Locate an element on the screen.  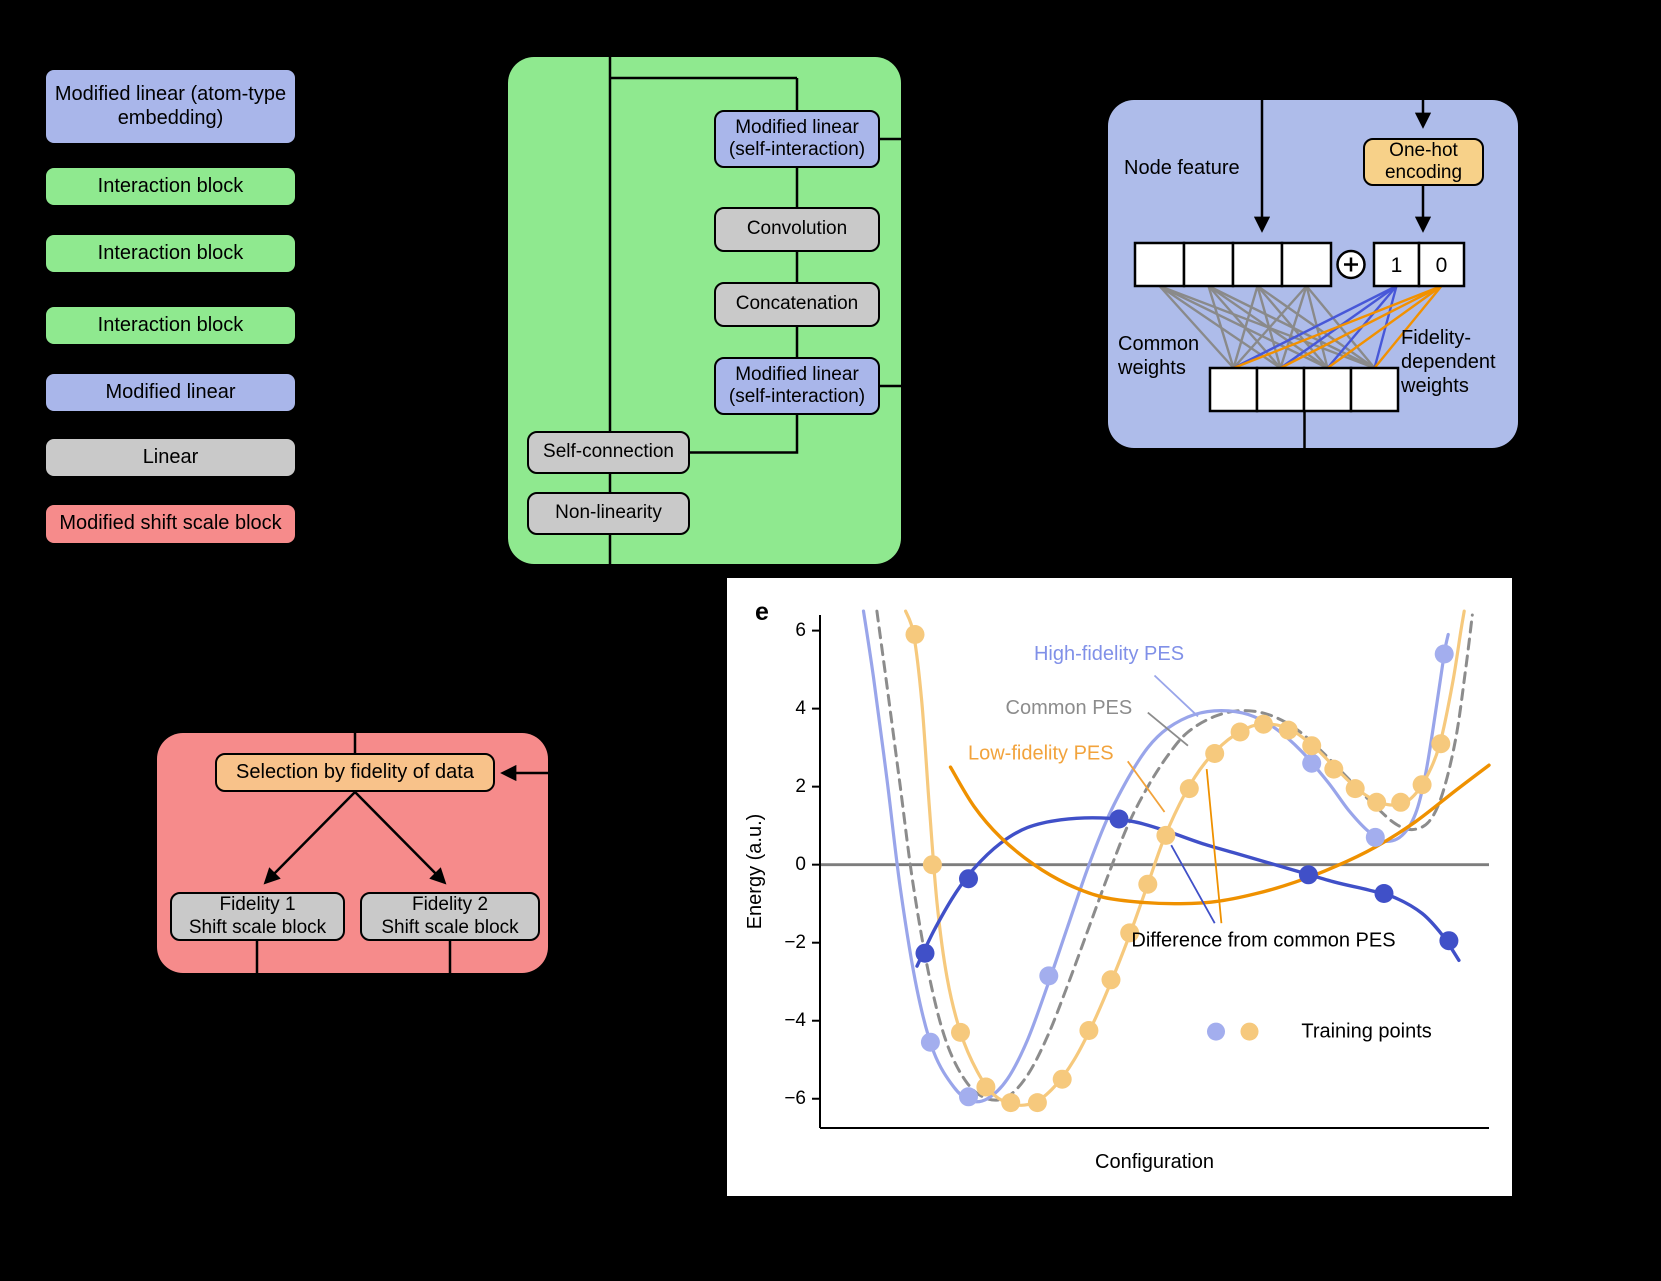
y-tick-label: 0 is located at coordinates (800, 864).